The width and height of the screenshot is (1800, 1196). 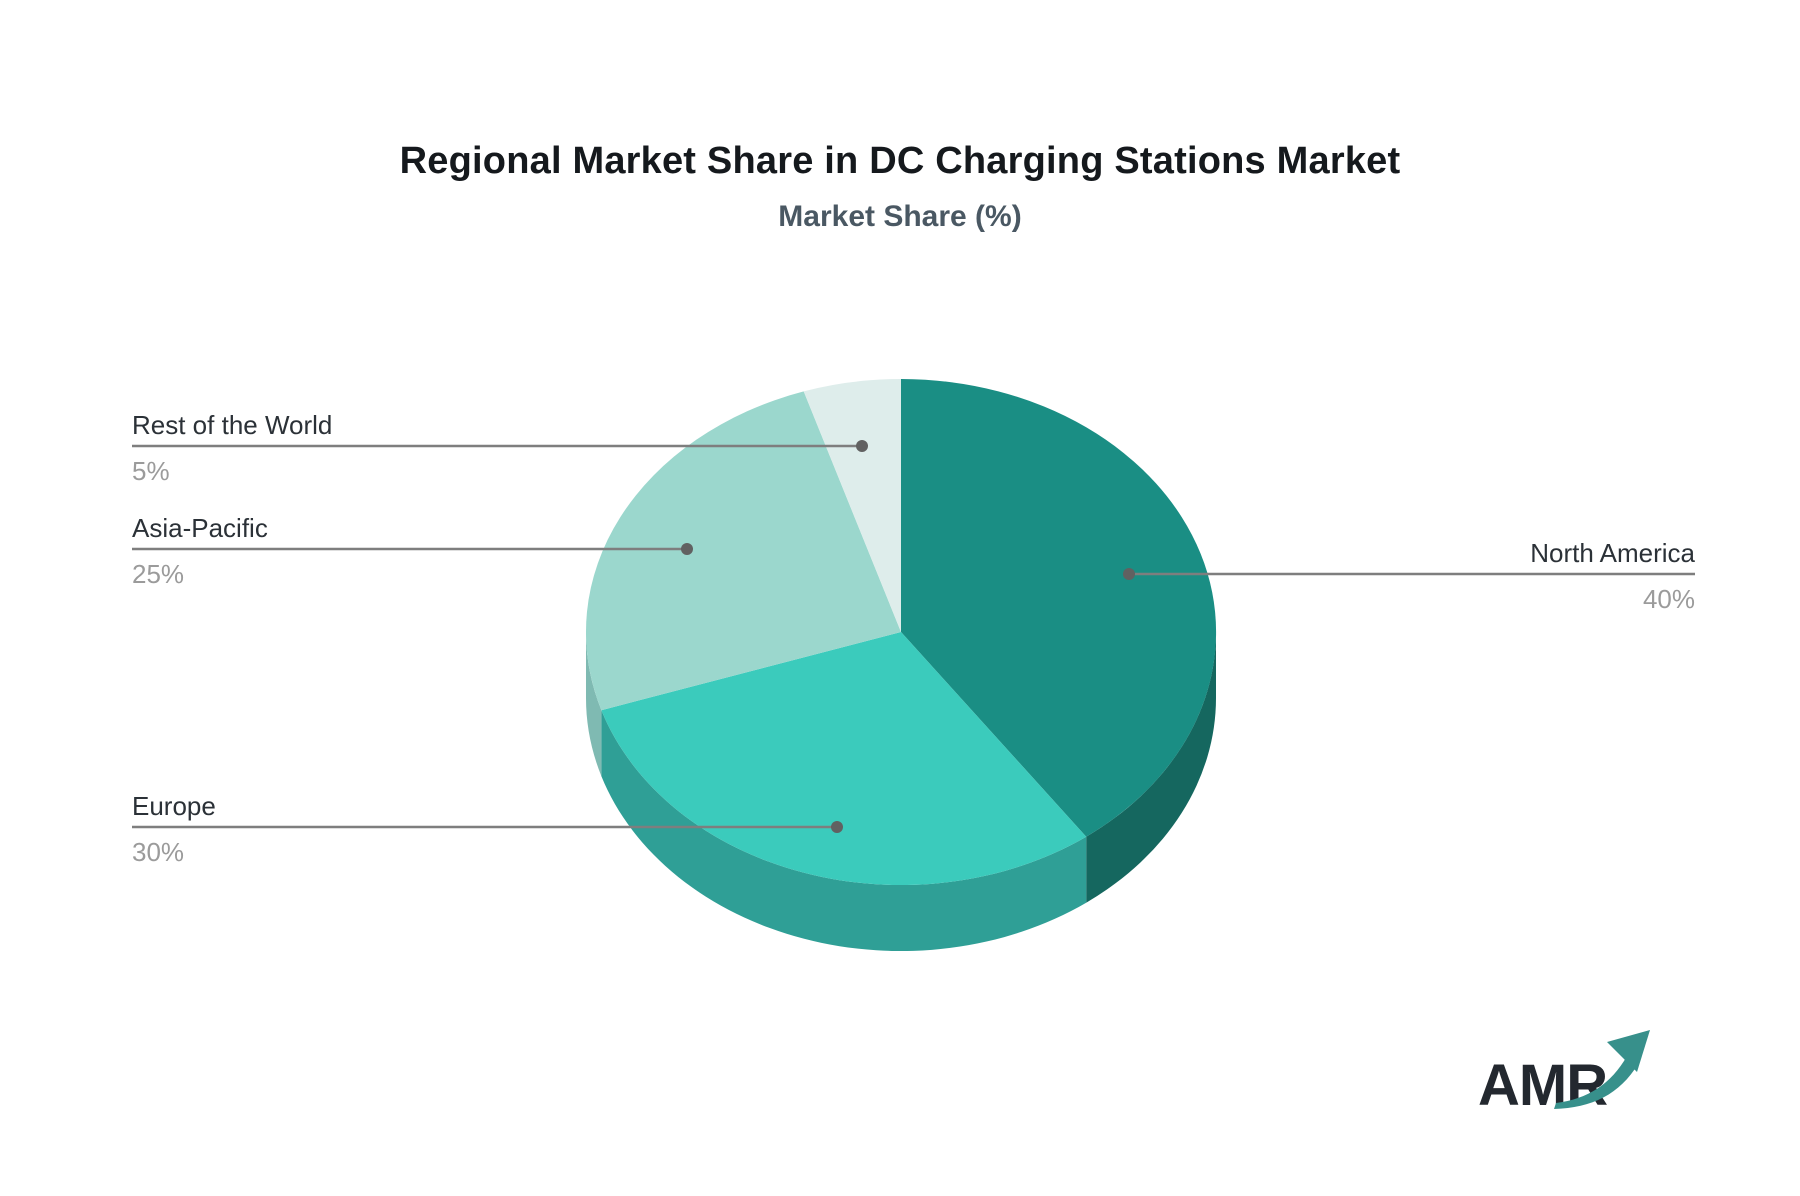 I want to click on leader-dot-north-america, so click(x=1129, y=574).